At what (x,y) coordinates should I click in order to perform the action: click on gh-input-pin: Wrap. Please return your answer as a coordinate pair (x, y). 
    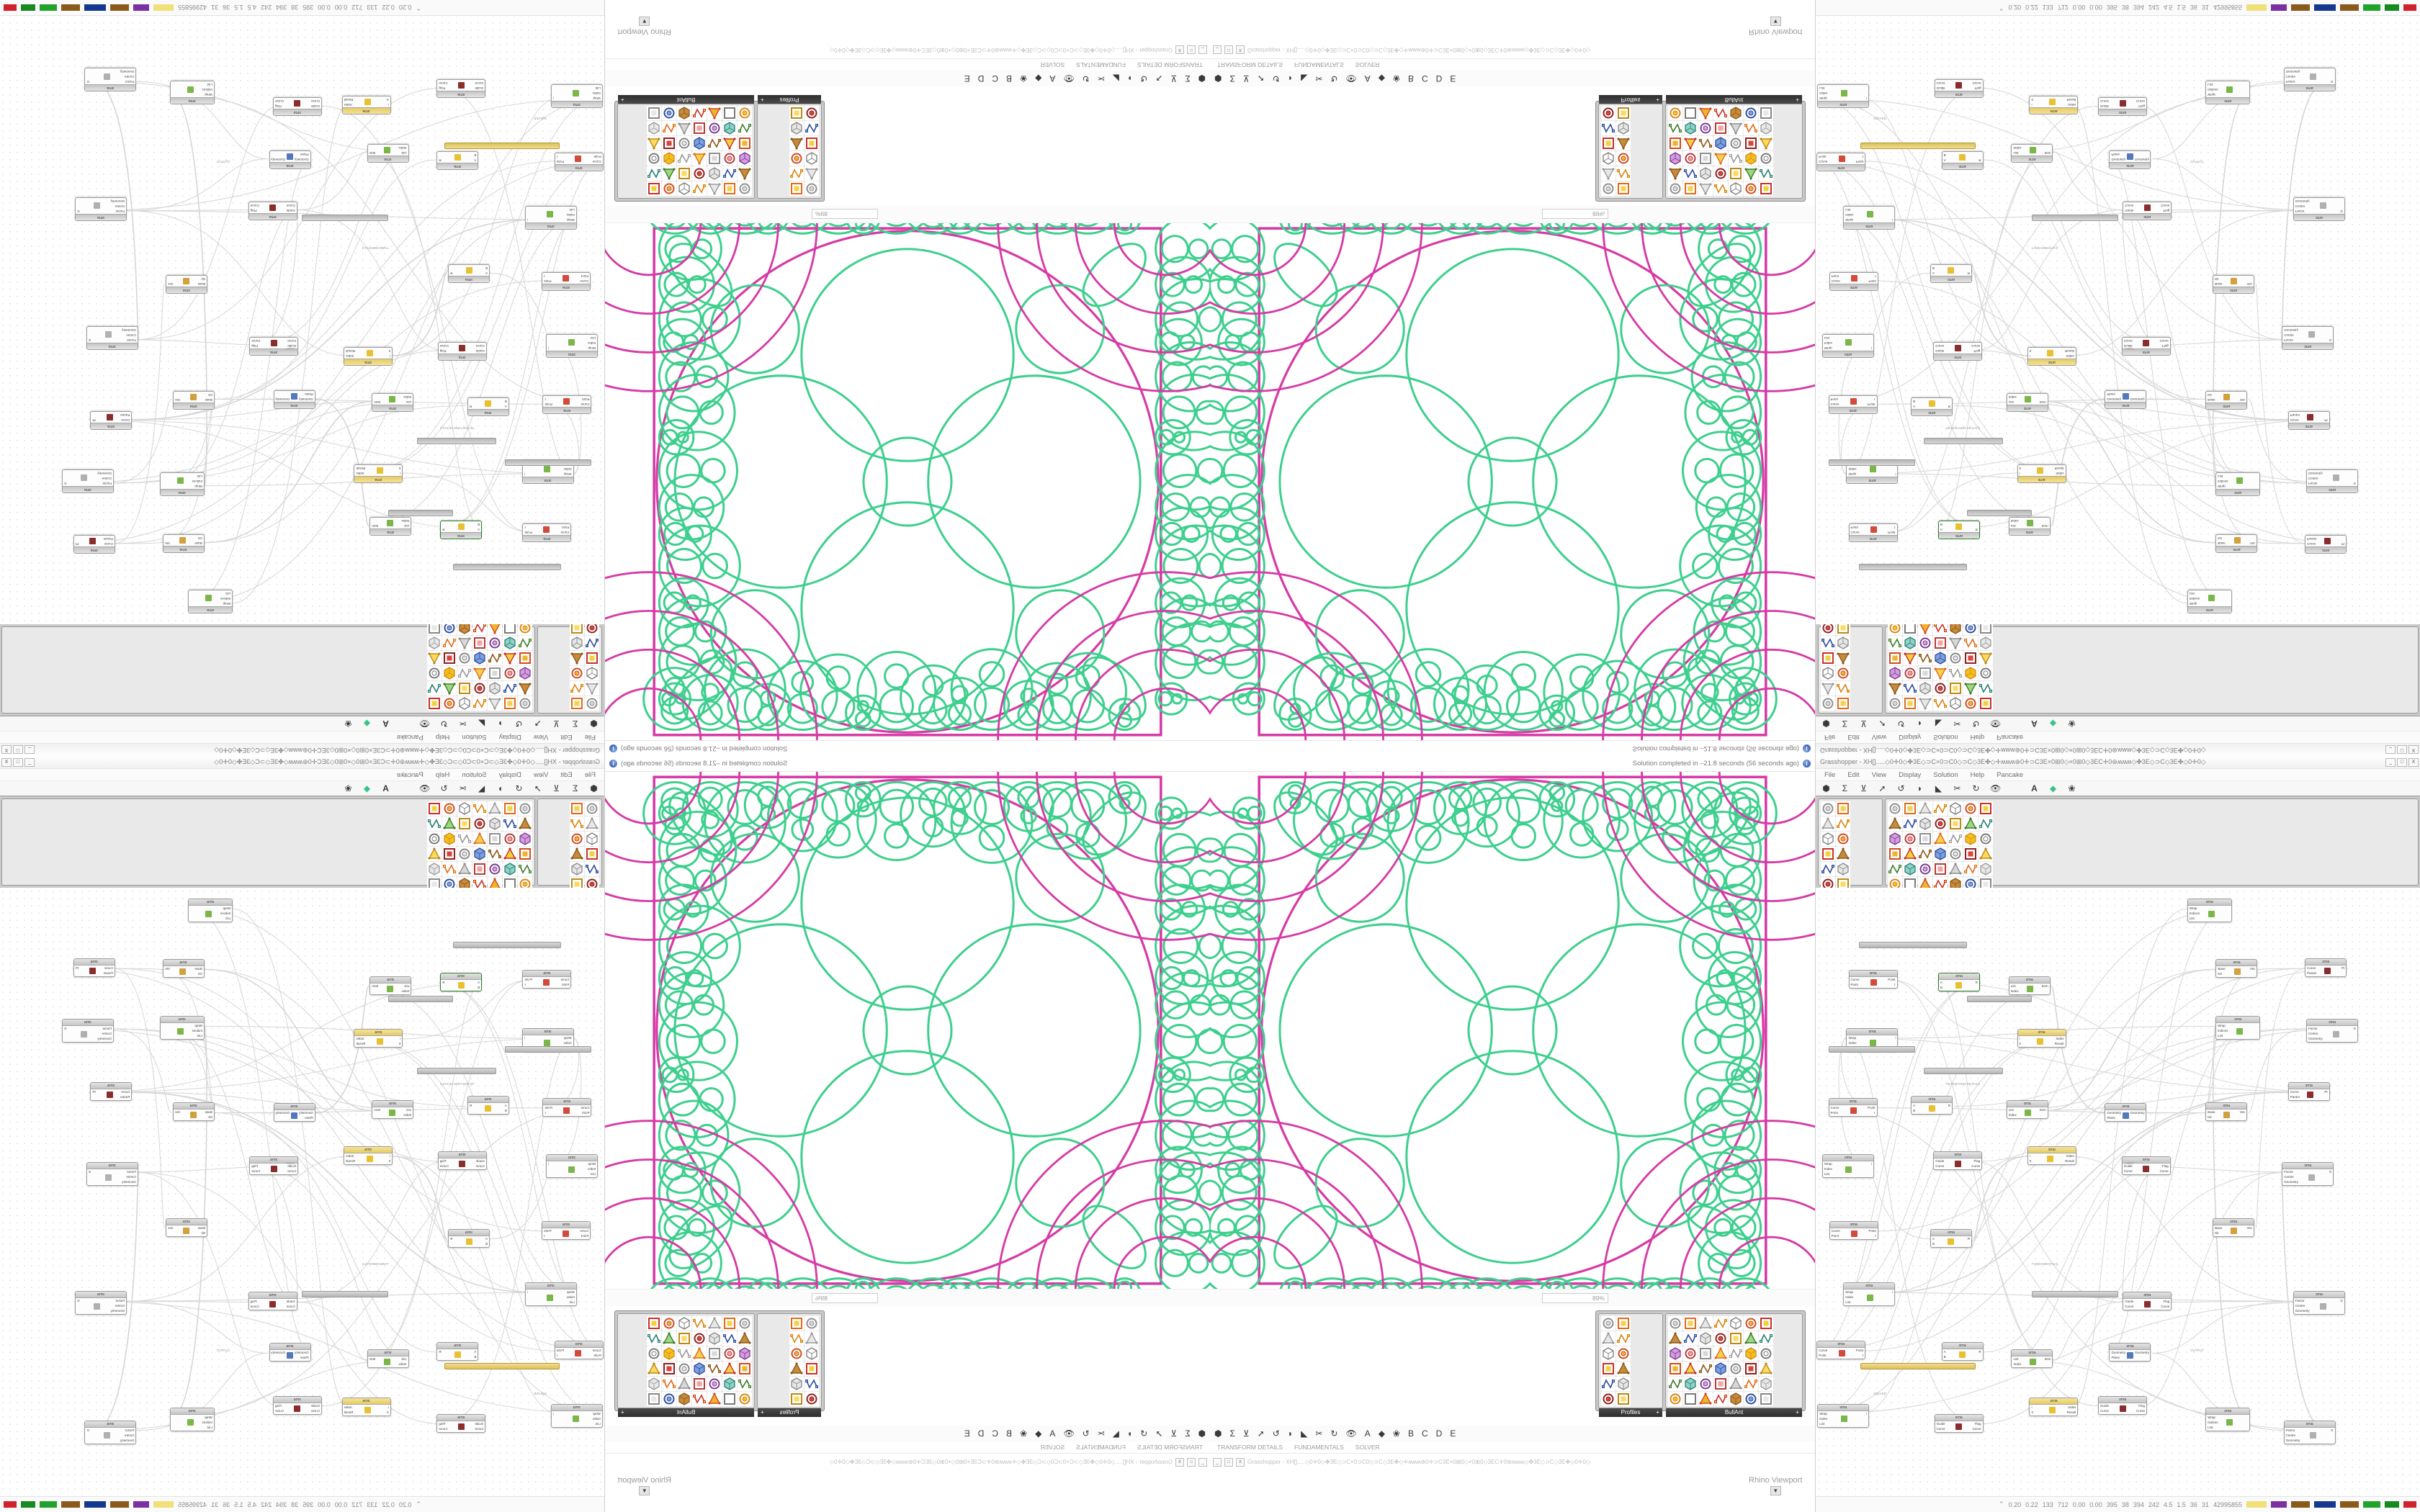
    Looking at the image, I should click on (1849, 219).